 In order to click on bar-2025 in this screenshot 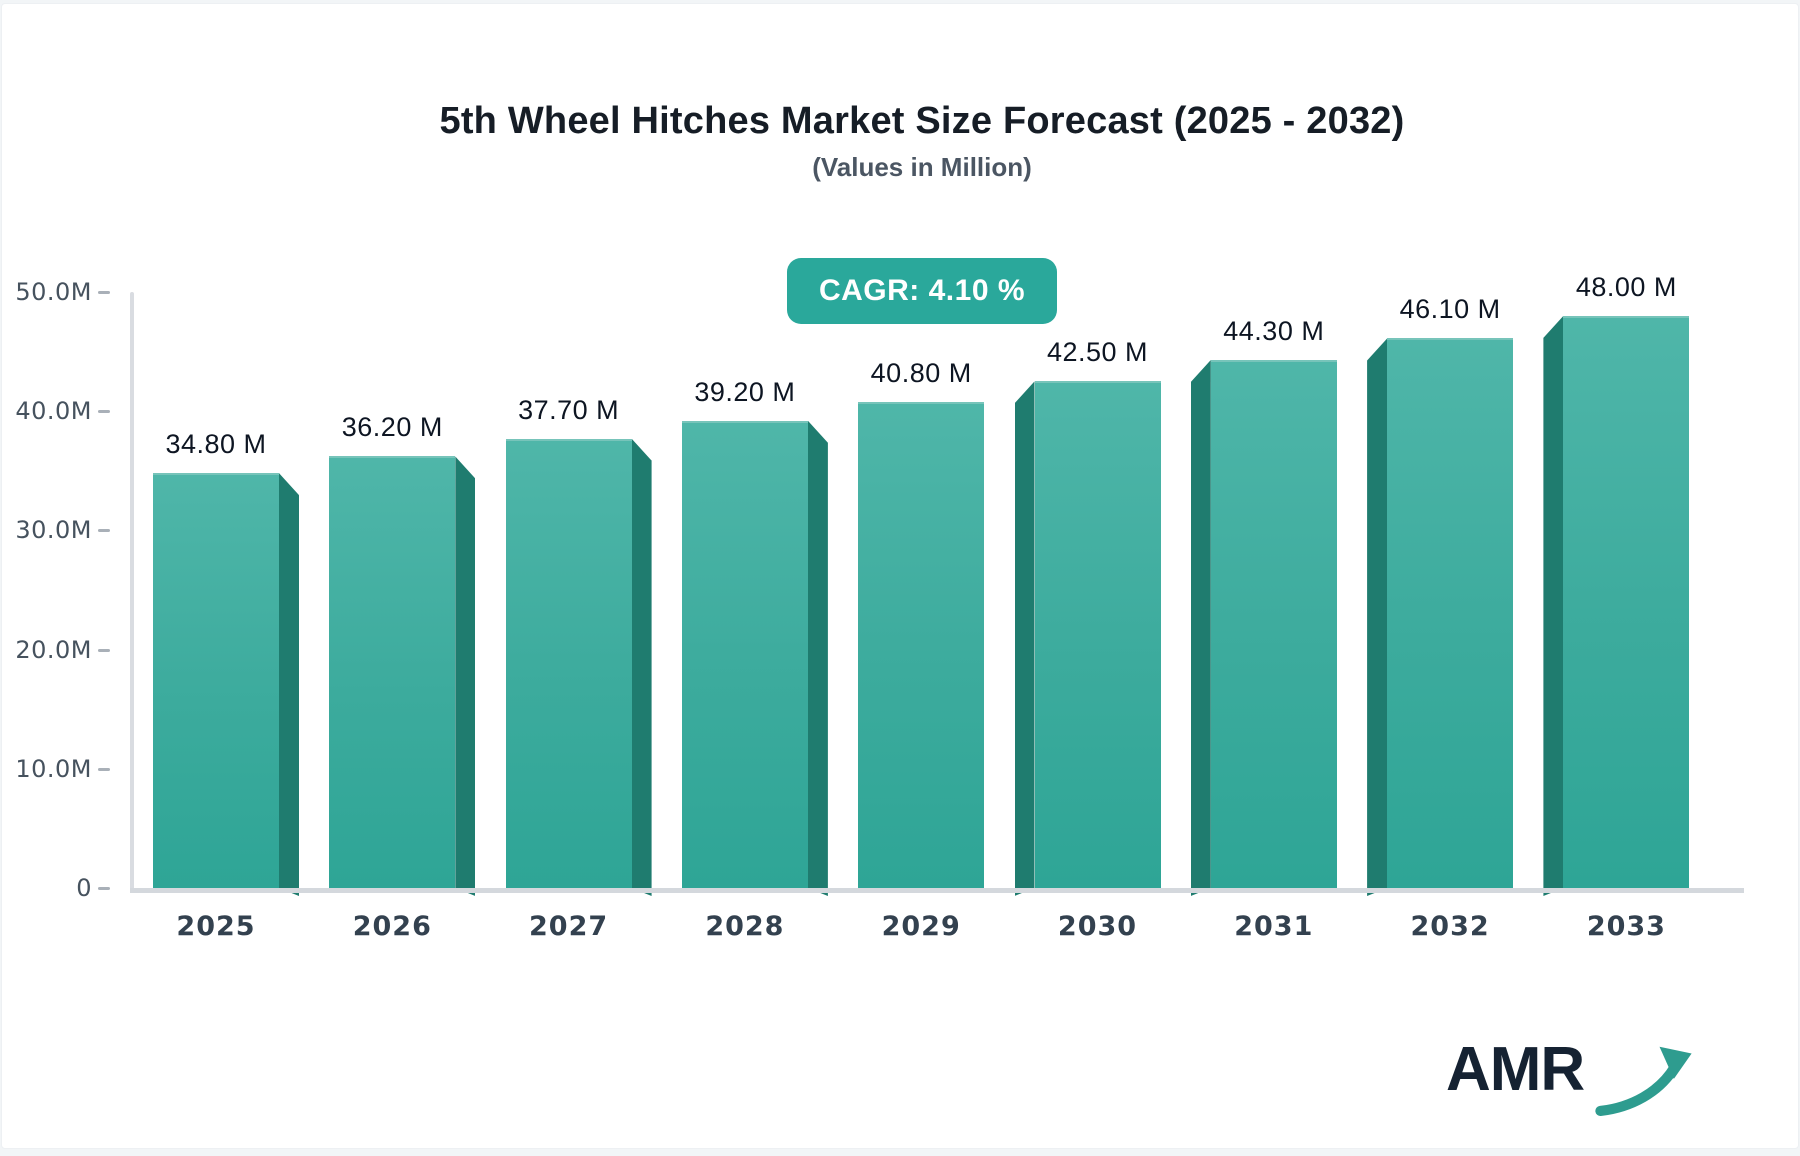, I will do `click(216, 680)`.